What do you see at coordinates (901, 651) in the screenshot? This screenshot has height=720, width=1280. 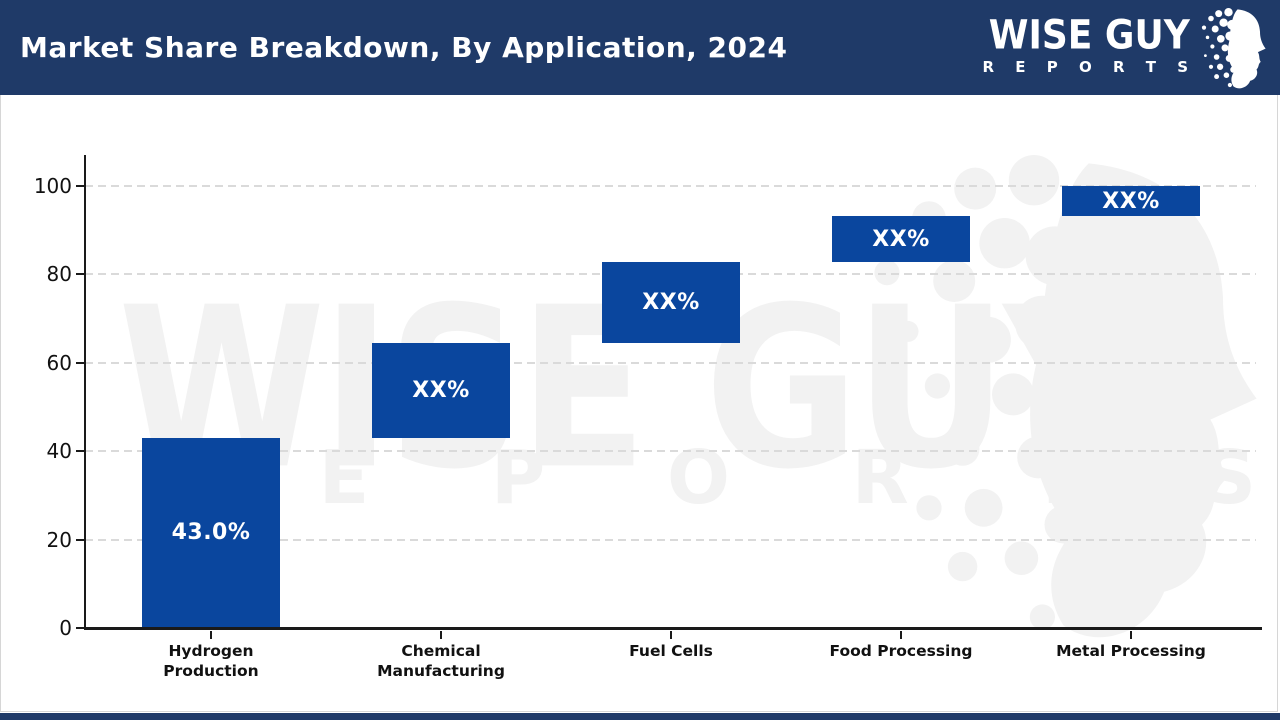 I see `x-label-food-processing: Food Processing` at bounding box center [901, 651].